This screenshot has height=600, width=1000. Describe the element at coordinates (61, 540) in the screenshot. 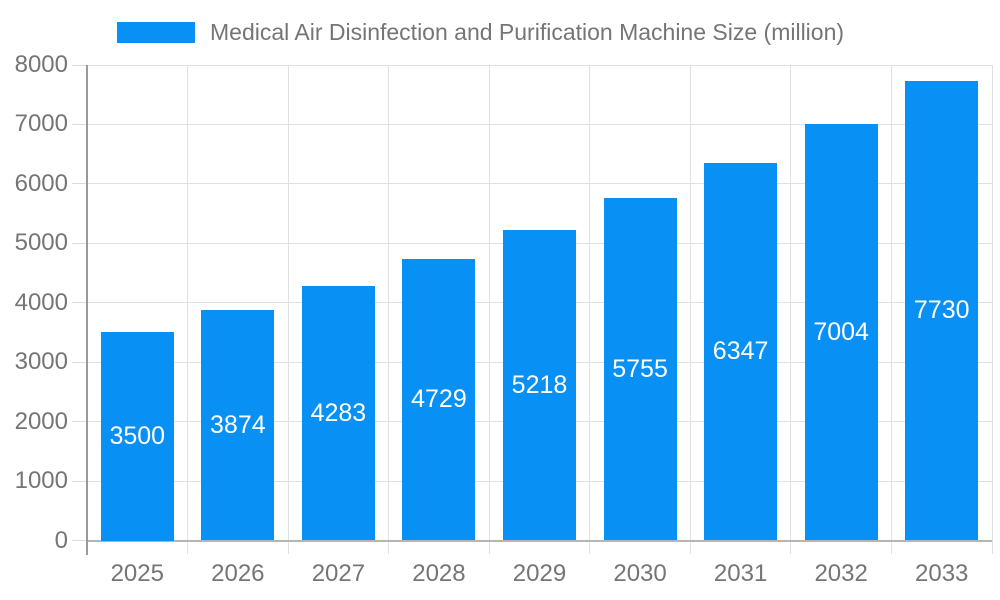

I see `y-axis-label: 0` at that location.